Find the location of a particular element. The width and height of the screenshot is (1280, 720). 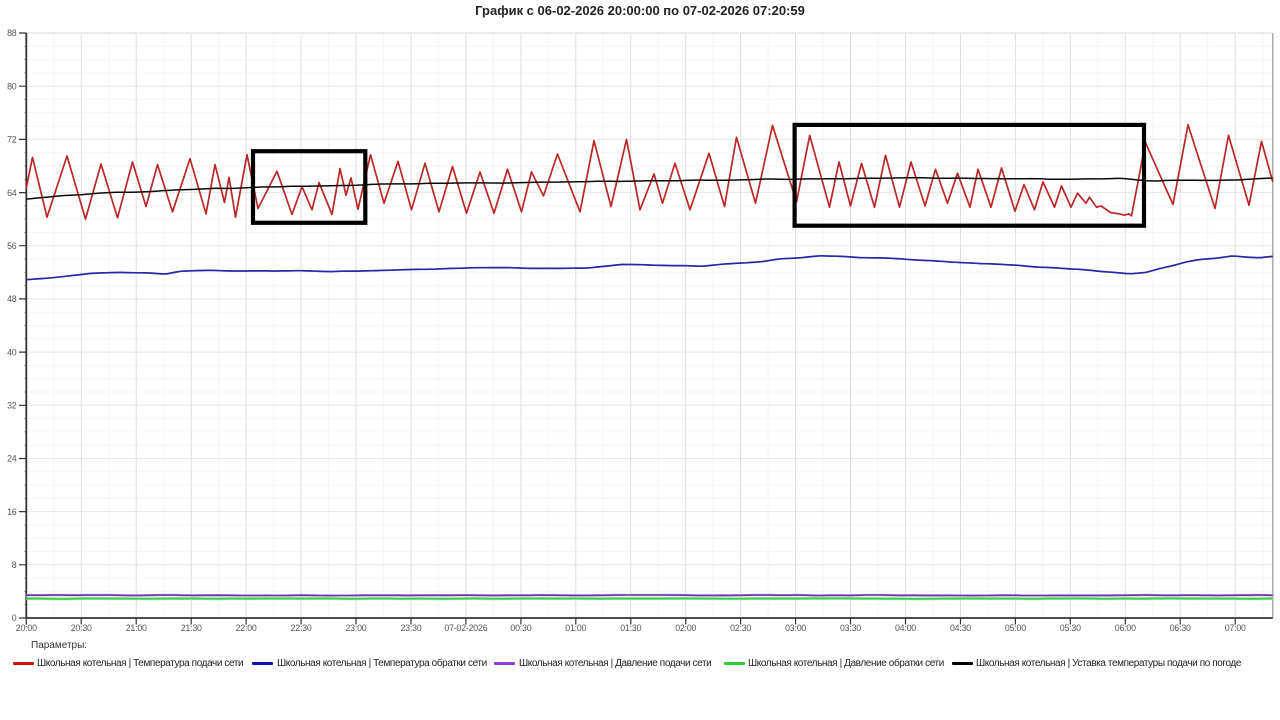

svg-text: 56 is located at coordinates (12, 246).